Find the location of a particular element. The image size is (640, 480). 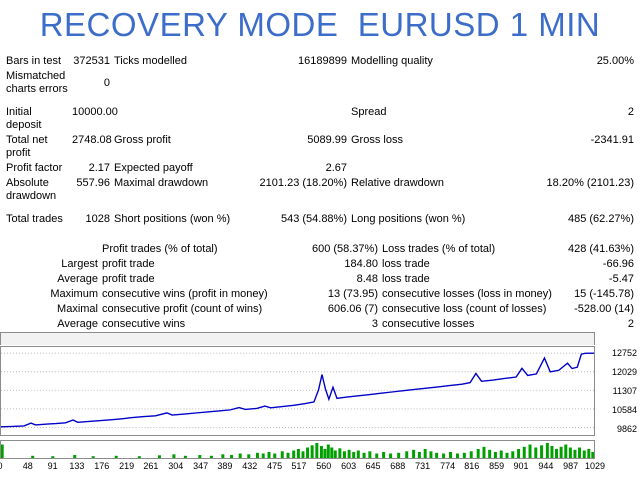

stat-value: 600 (58.37%) is located at coordinates (344, 249).